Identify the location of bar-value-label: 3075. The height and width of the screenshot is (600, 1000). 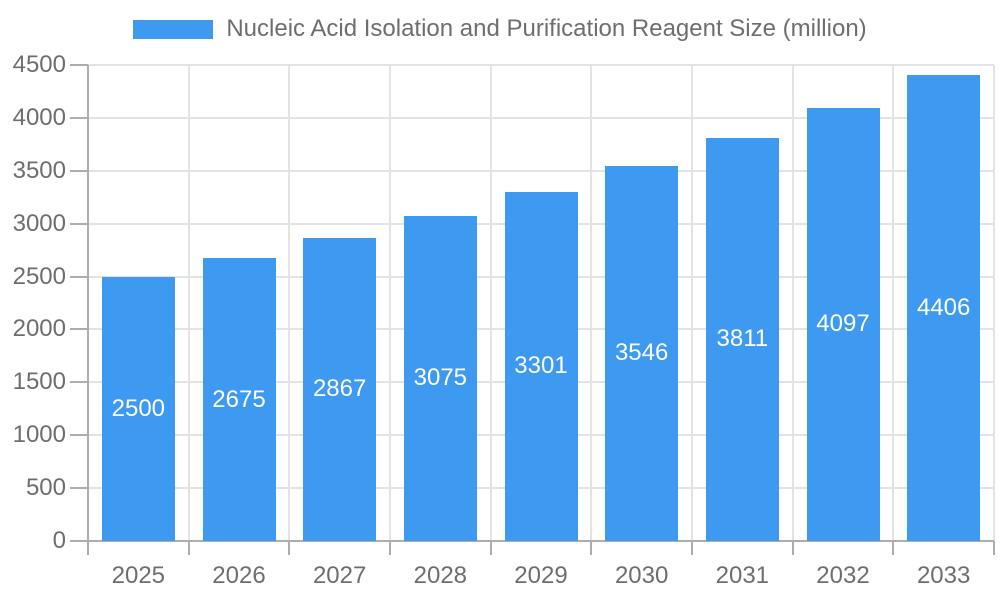
(440, 378).